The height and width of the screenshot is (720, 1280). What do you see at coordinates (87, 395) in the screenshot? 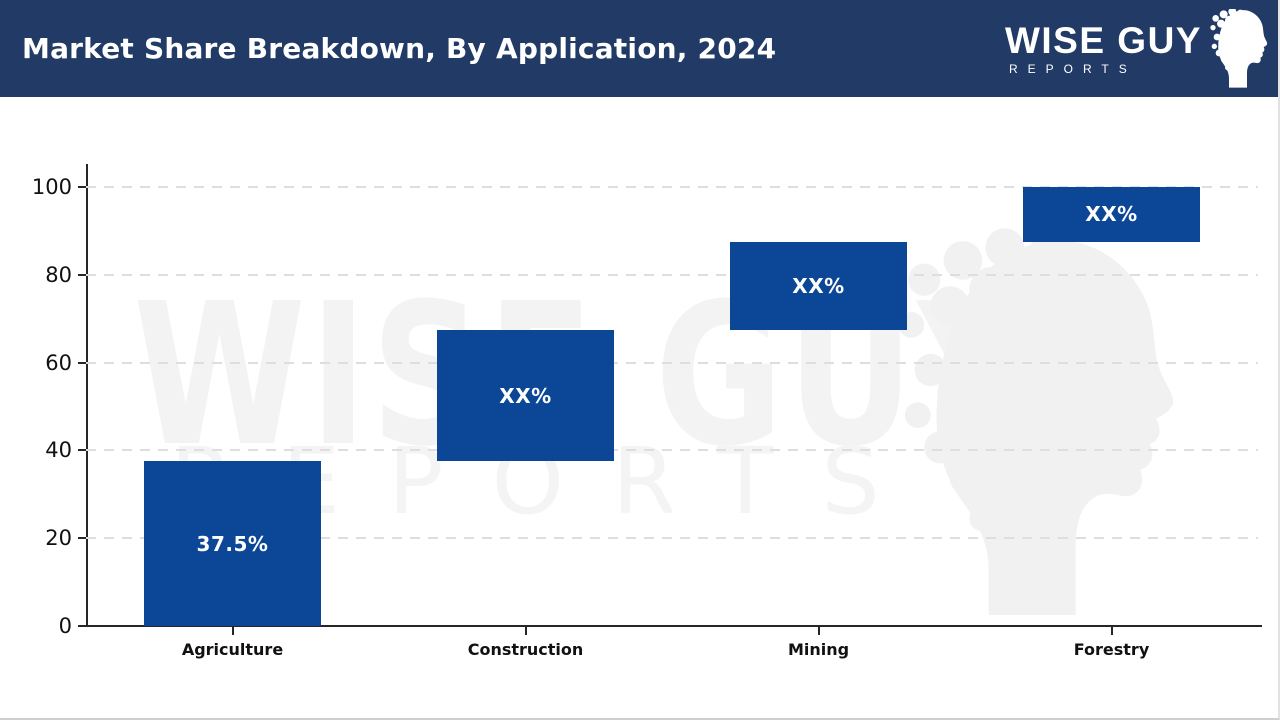
I see `y-axis-spine` at bounding box center [87, 395].